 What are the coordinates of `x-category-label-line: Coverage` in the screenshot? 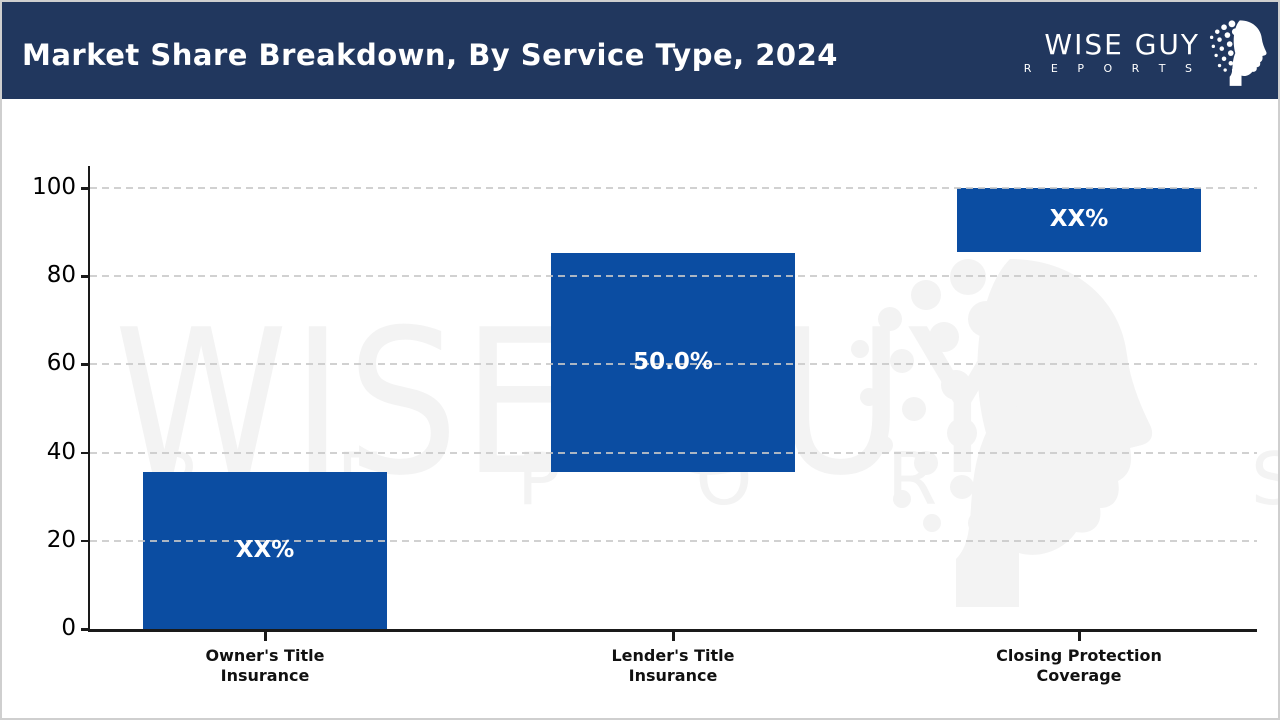 It's located at (1079, 675).